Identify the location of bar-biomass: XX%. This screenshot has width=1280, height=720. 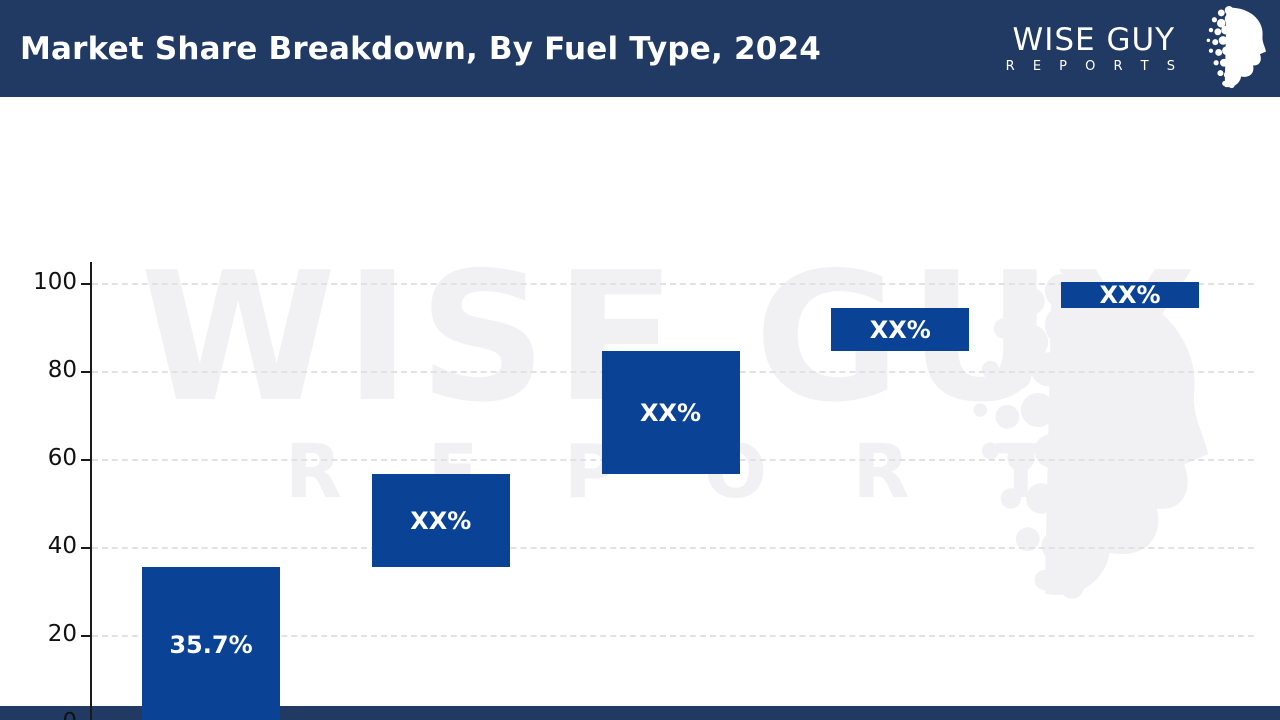
(900, 330).